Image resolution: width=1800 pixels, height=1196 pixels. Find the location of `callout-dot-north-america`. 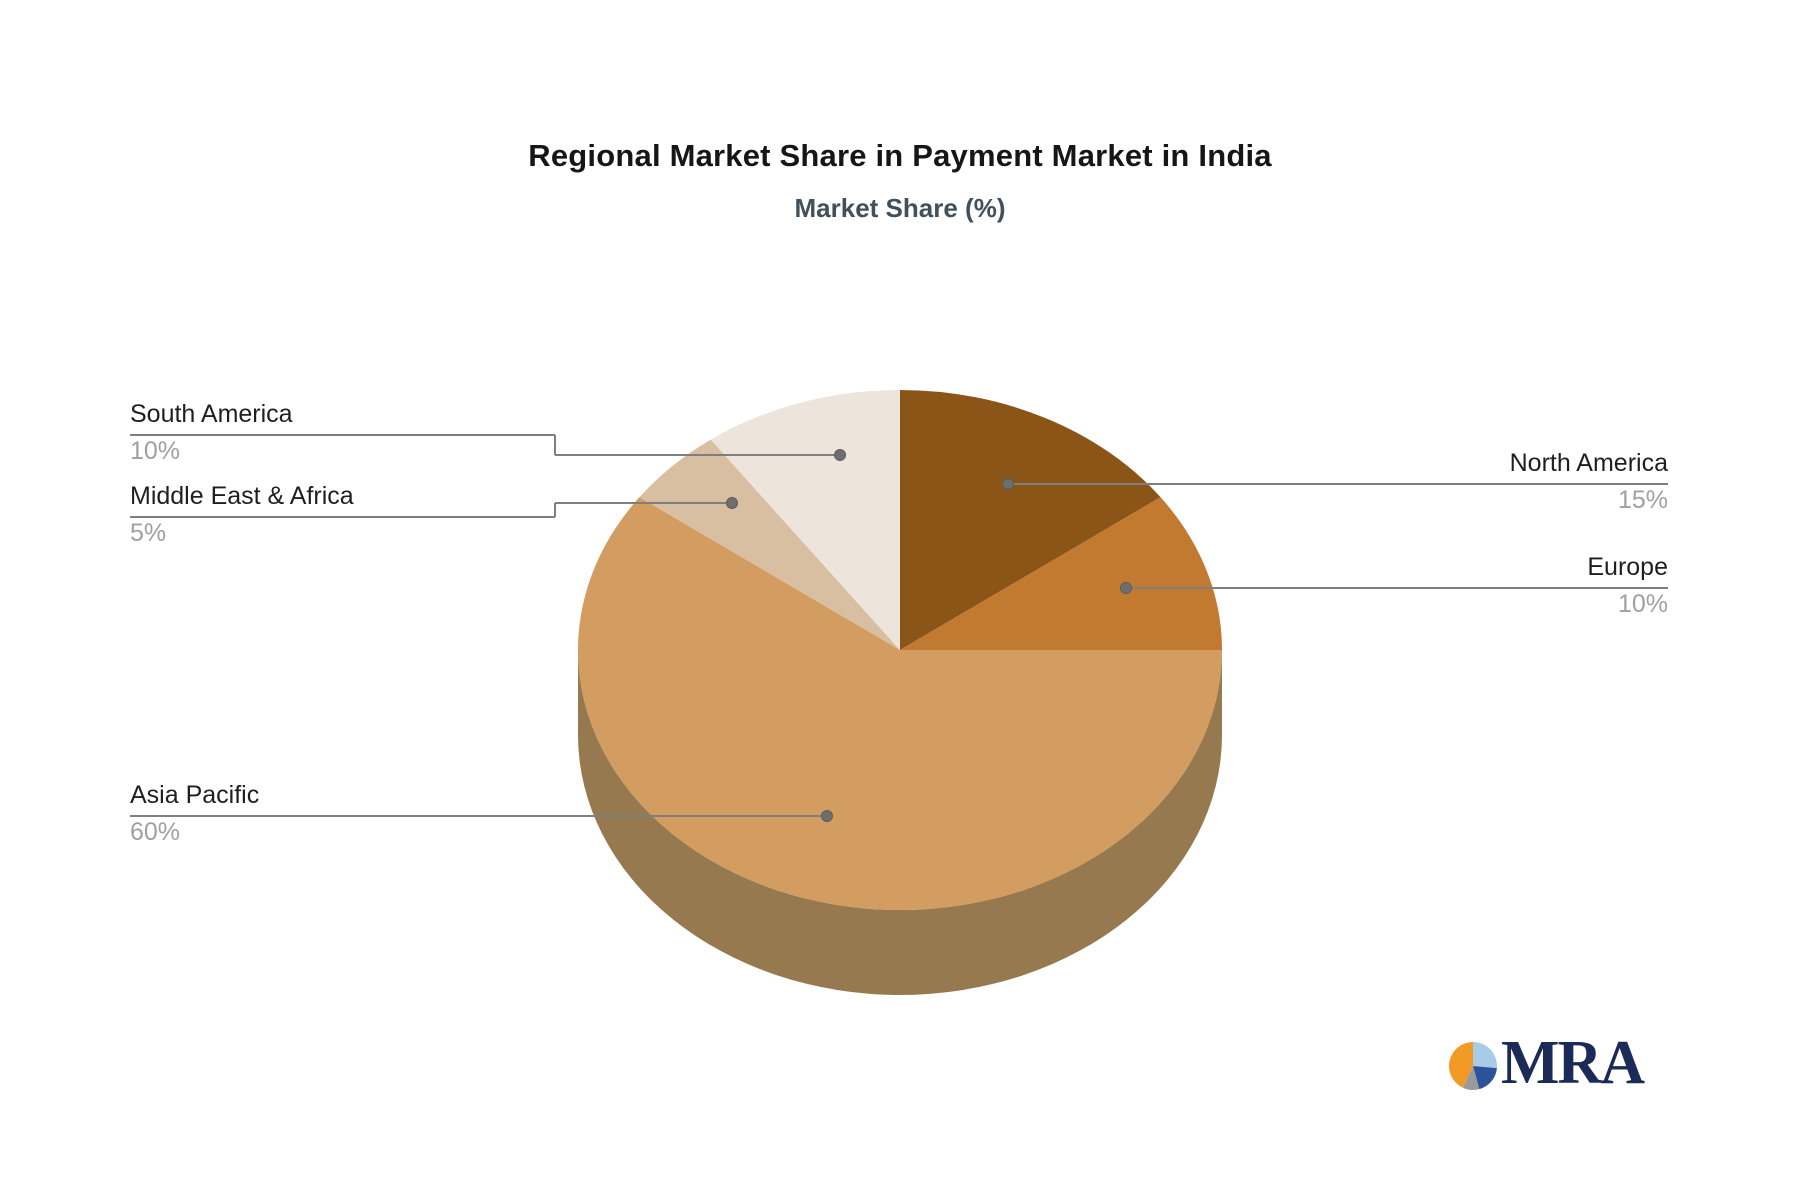

callout-dot-north-america is located at coordinates (1008, 484).